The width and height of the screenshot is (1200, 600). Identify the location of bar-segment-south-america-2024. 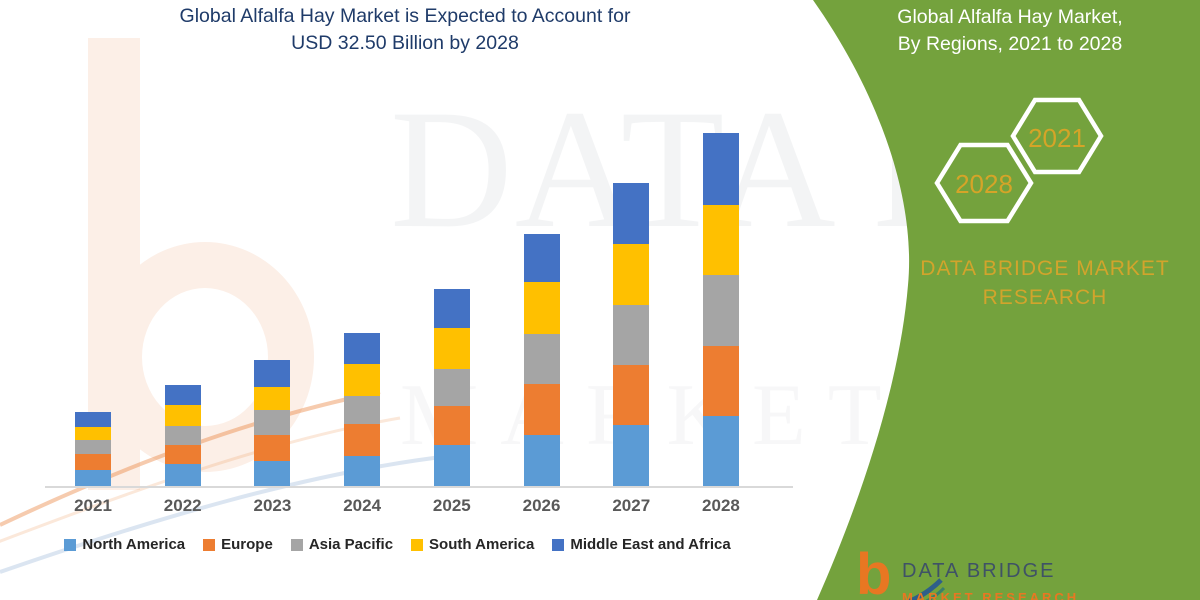
(362, 380).